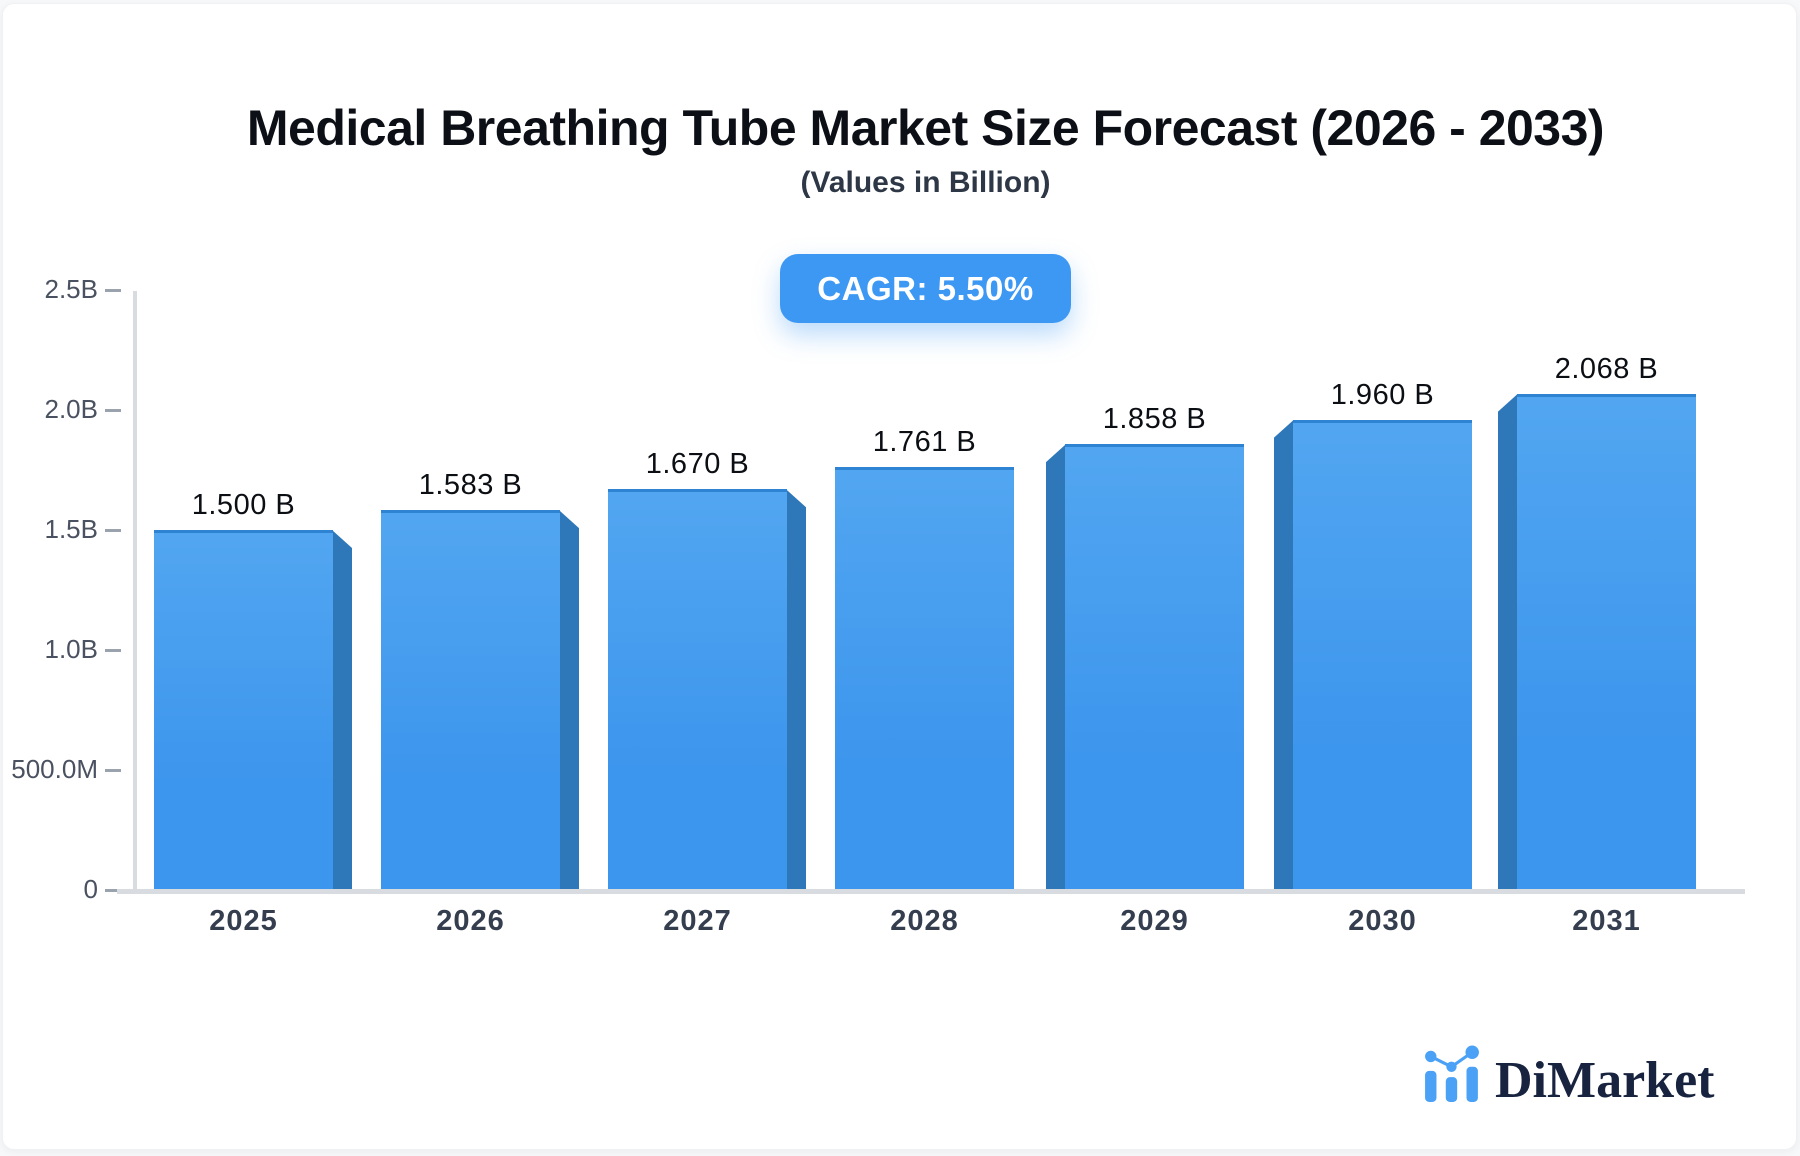  I want to click on bar-side-2031, so click(1508, 641).